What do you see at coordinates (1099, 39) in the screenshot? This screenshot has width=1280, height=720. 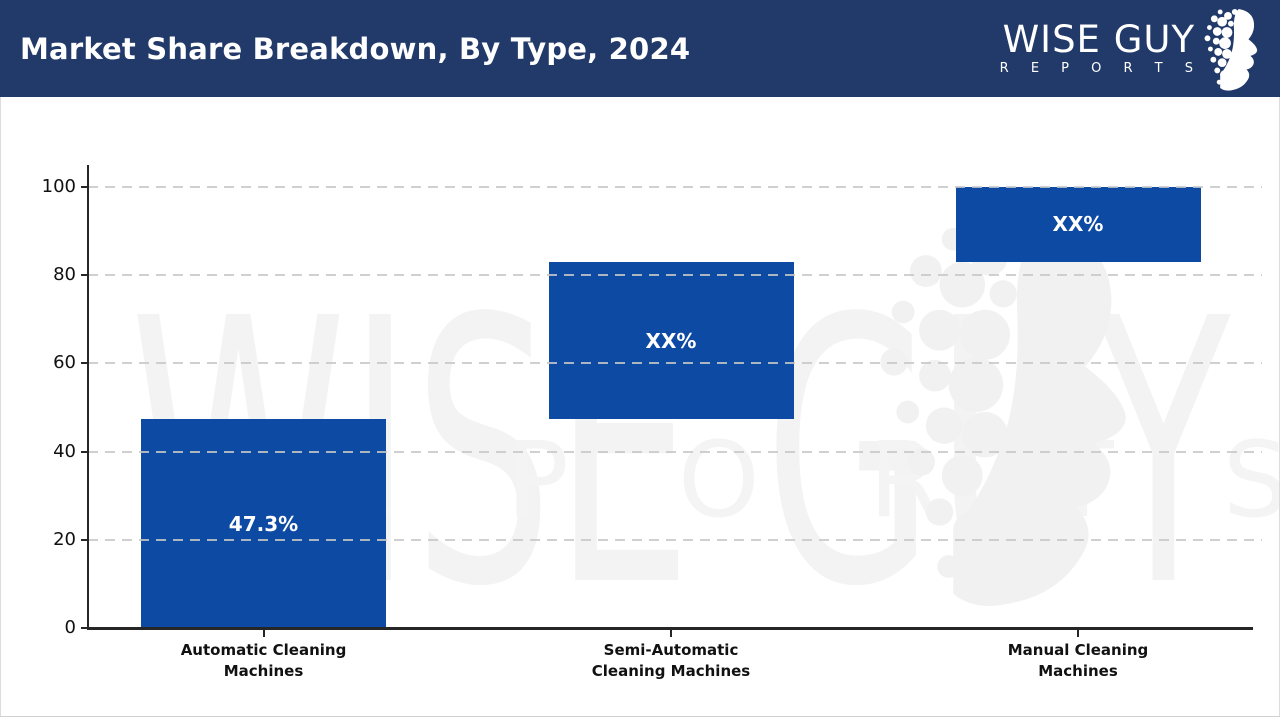 I see `logo-wiseguy-text: WISE GUY` at bounding box center [1099, 39].